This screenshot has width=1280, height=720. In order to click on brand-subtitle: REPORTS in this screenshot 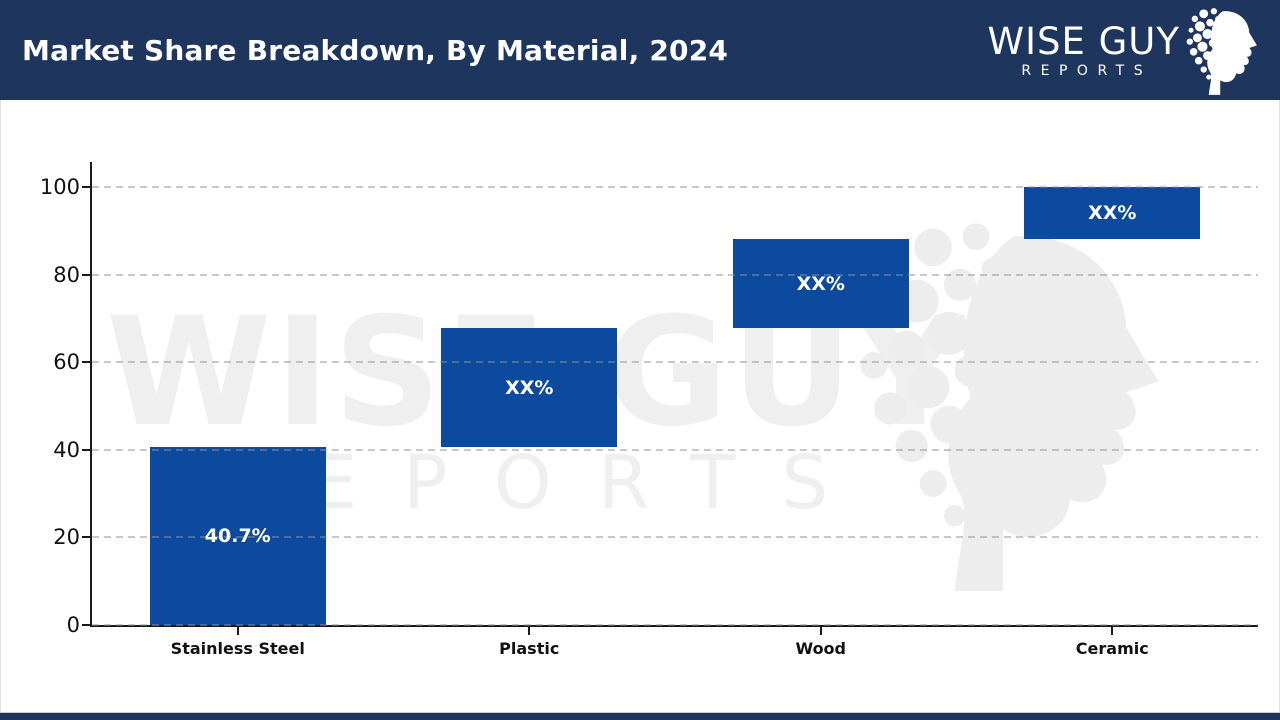, I will do `click(1087, 70)`.